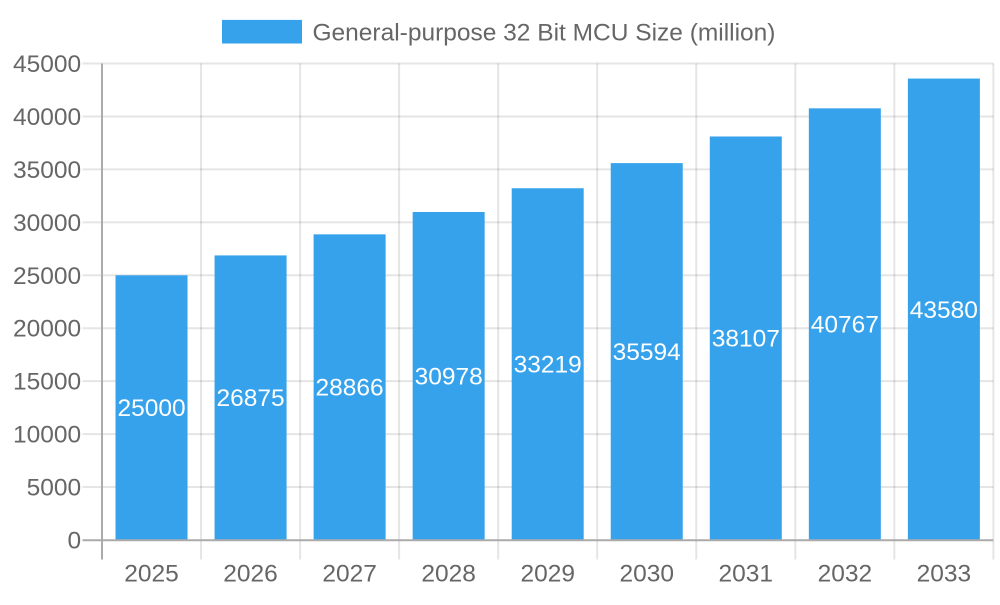 The height and width of the screenshot is (605, 1000). Describe the element at coordinates (547, 573) in the screenshot. I see `svg-text: 2029` at that location.